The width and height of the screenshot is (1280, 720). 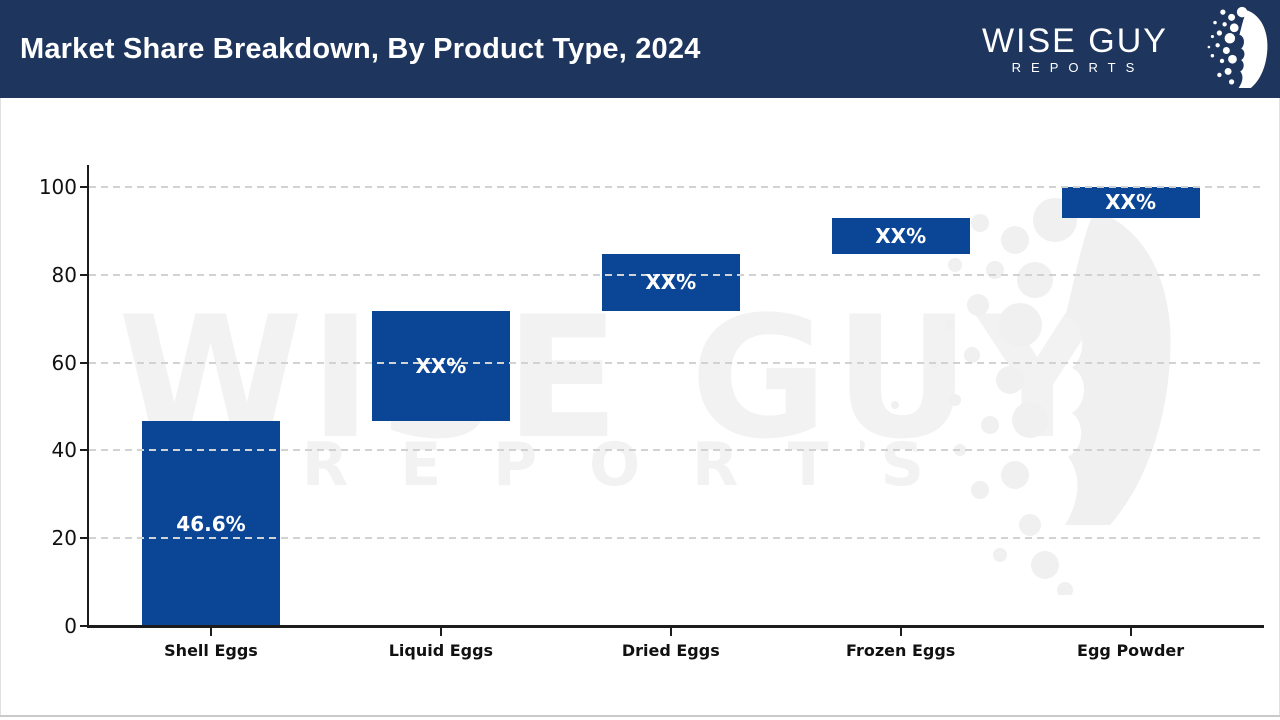 I want to click on x-axis-category-label: Frozen Eggs, so click(x=901, y=650).